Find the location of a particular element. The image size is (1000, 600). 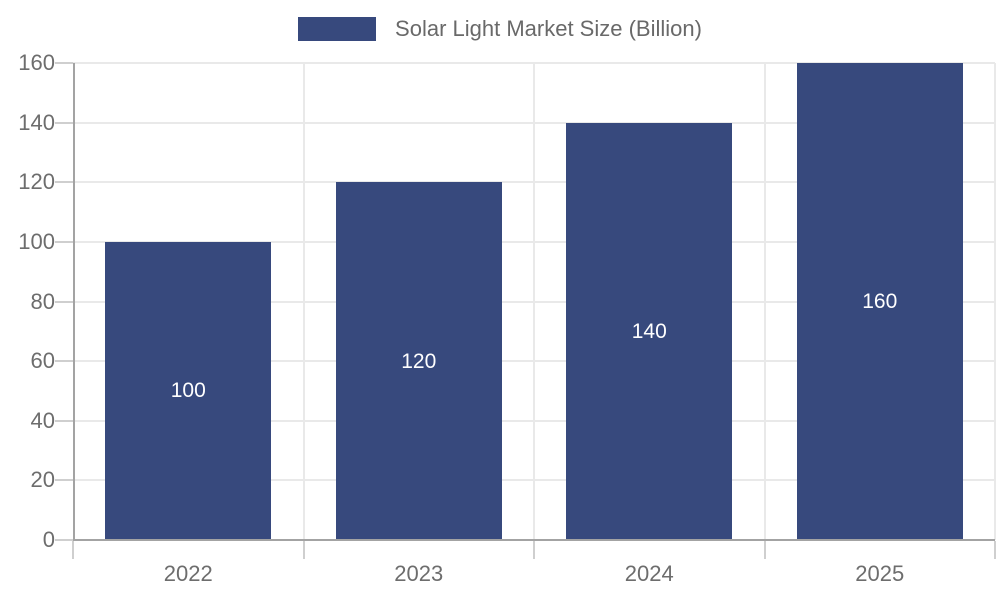

x-tick-label: 2024 is located at coordinates (649, 573).